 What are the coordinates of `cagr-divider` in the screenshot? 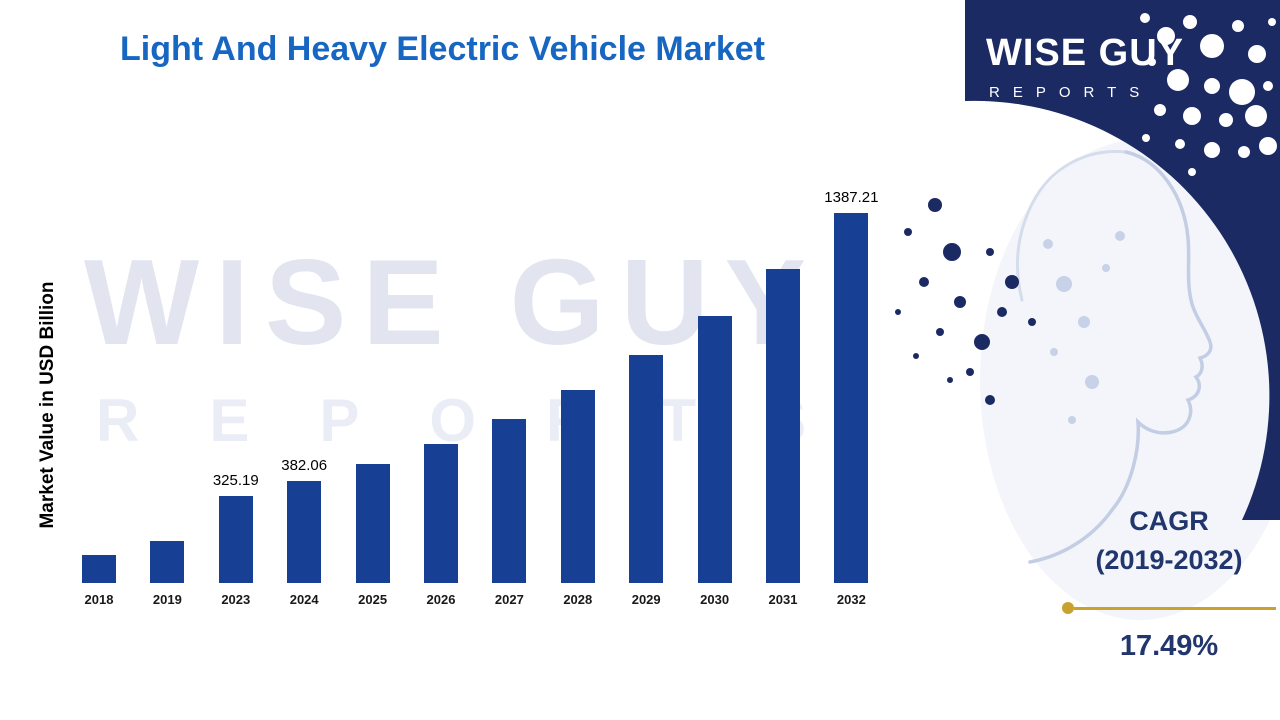 It's located at (1169, 608).